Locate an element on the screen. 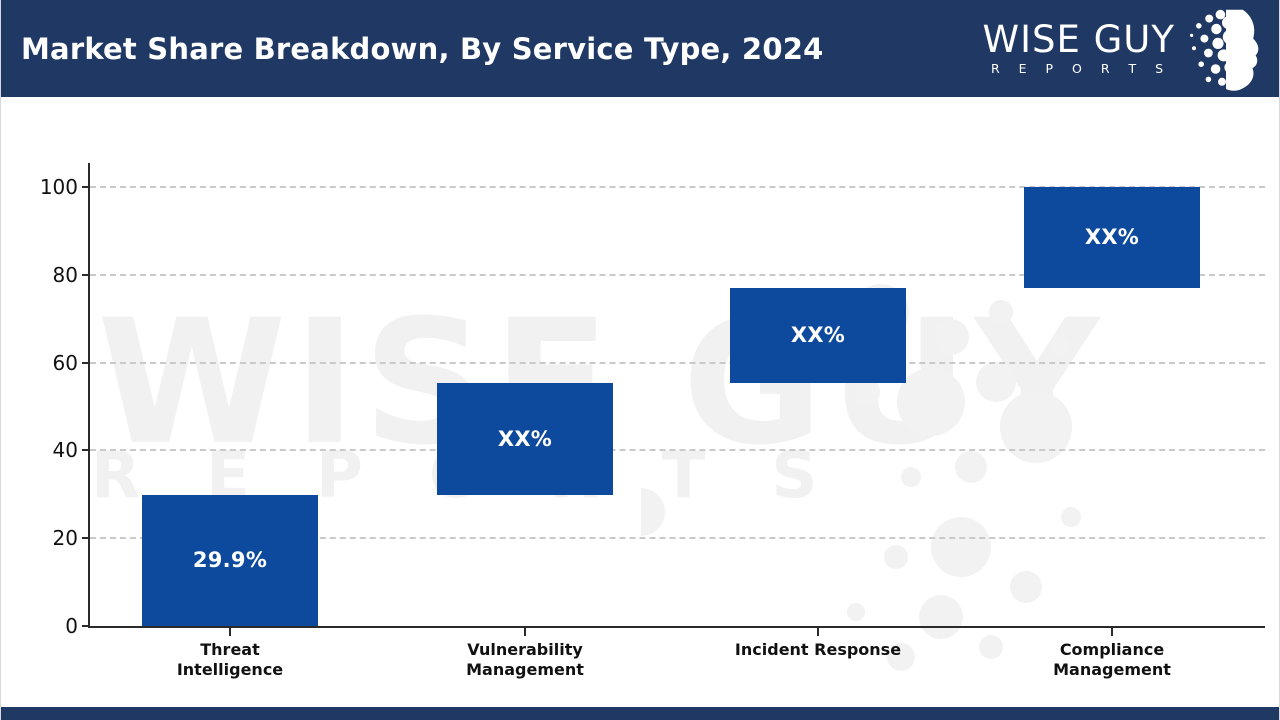 The width and height of the screenshot is (1280, 720). y-tick-label-100: 100 is located at coordinates (58, 187).